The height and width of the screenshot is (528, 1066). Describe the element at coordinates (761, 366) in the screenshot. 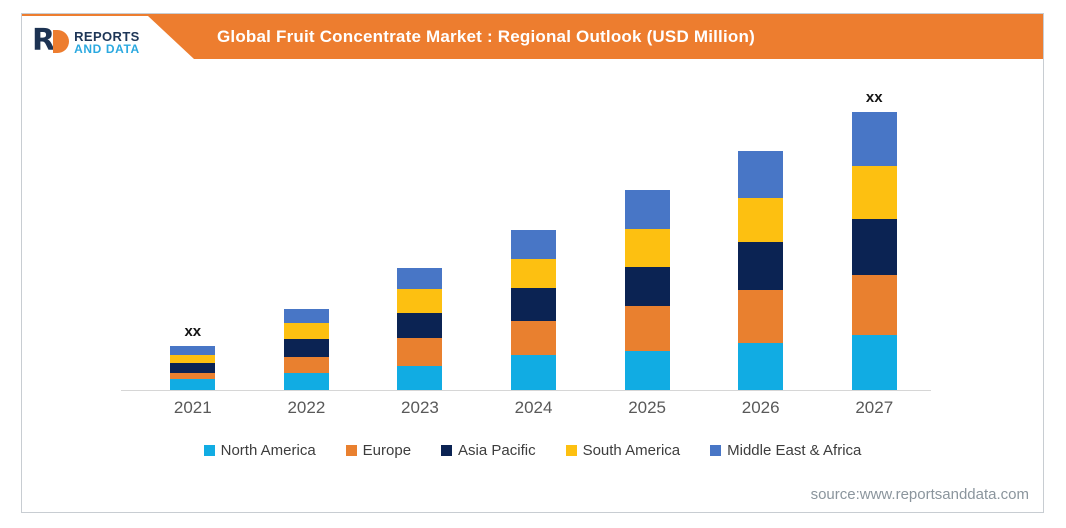

I see `segment-north-america-2026` at that location.